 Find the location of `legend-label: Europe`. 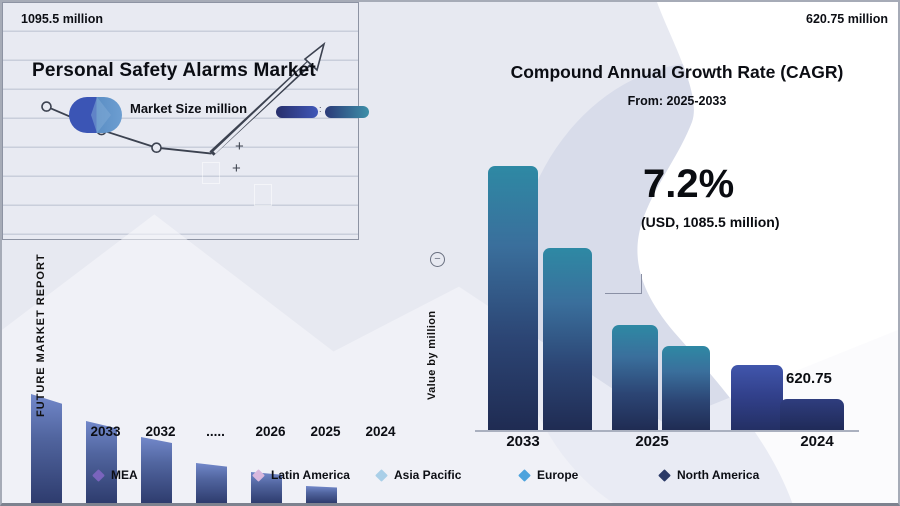

legend-label: Europe is located at coordinates (558, 475).